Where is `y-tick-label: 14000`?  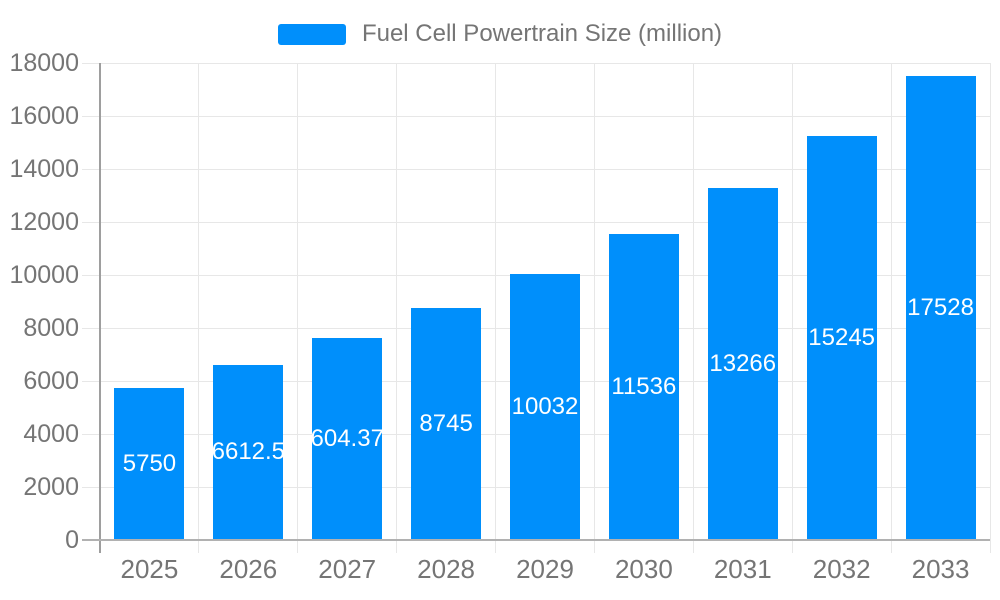
y-tick-label: 14000 is located at coordinates (44, 169).